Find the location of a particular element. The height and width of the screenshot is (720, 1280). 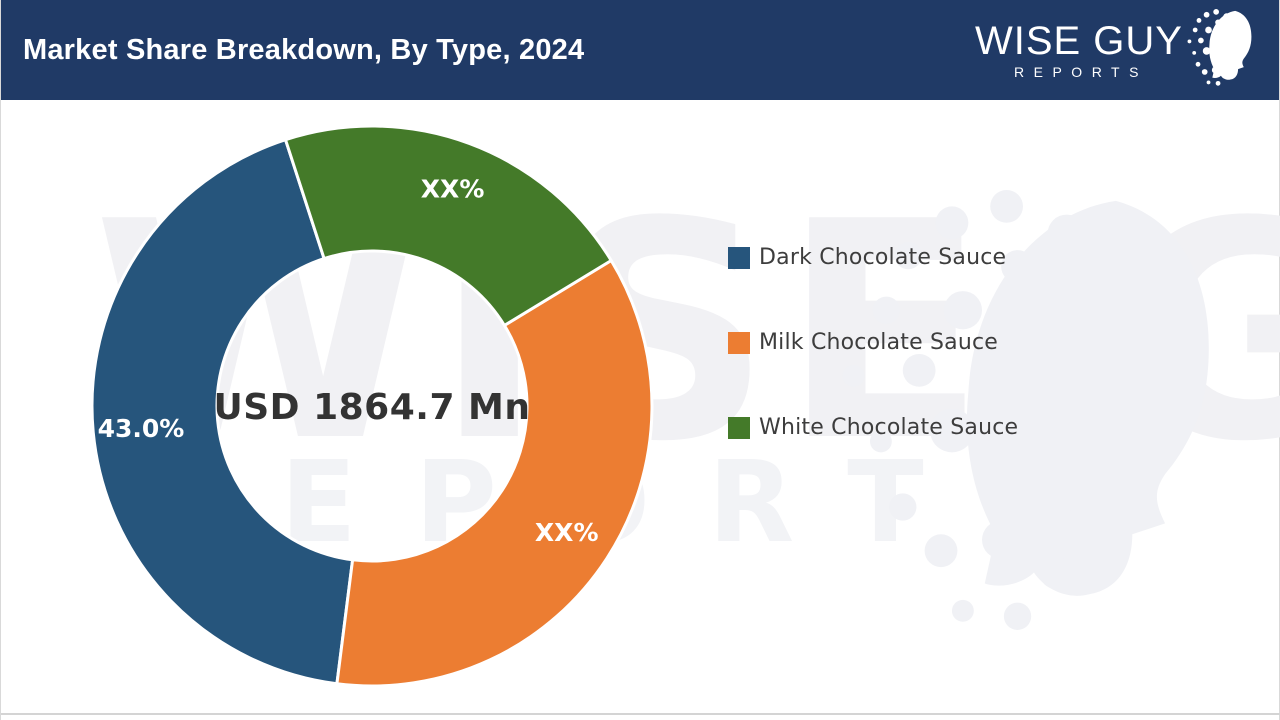

brand-name: WISE GUY is located at coordinates (1078, 41).